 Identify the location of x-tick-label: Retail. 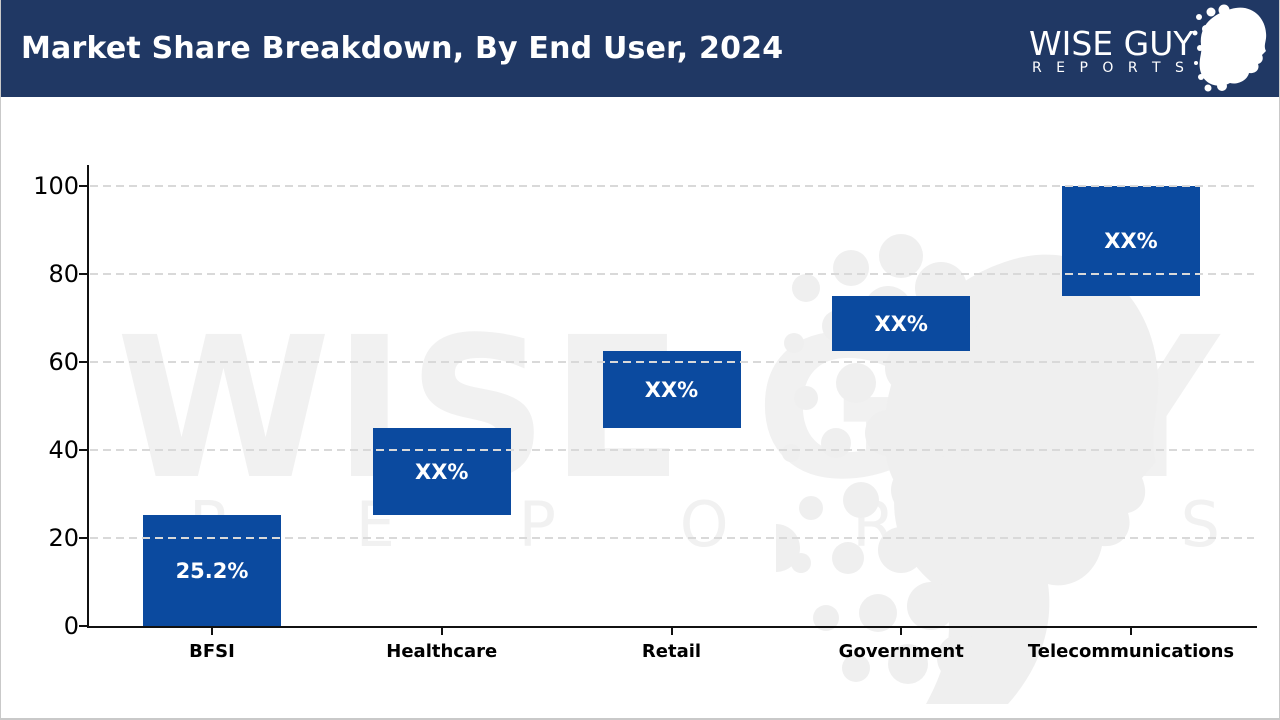
(671, 651).